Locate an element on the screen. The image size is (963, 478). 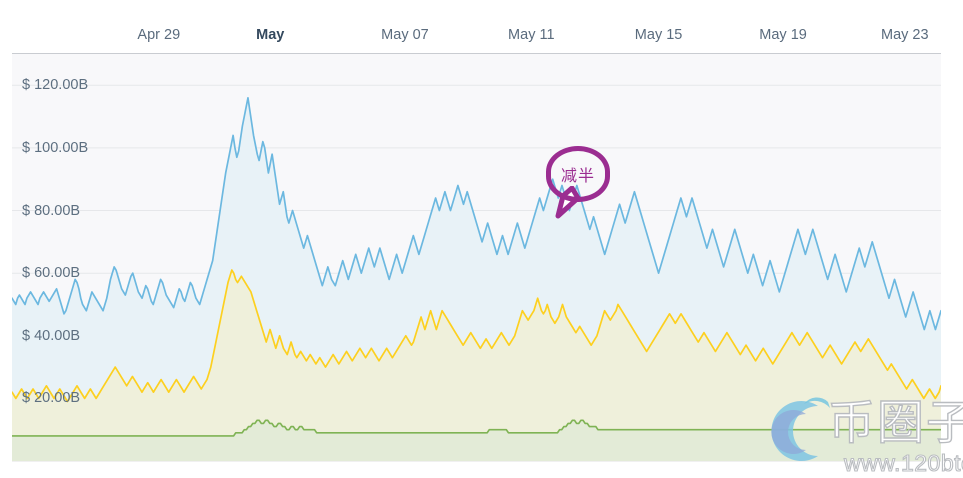
x-axis-label: May is located at coordinates (270, 35).